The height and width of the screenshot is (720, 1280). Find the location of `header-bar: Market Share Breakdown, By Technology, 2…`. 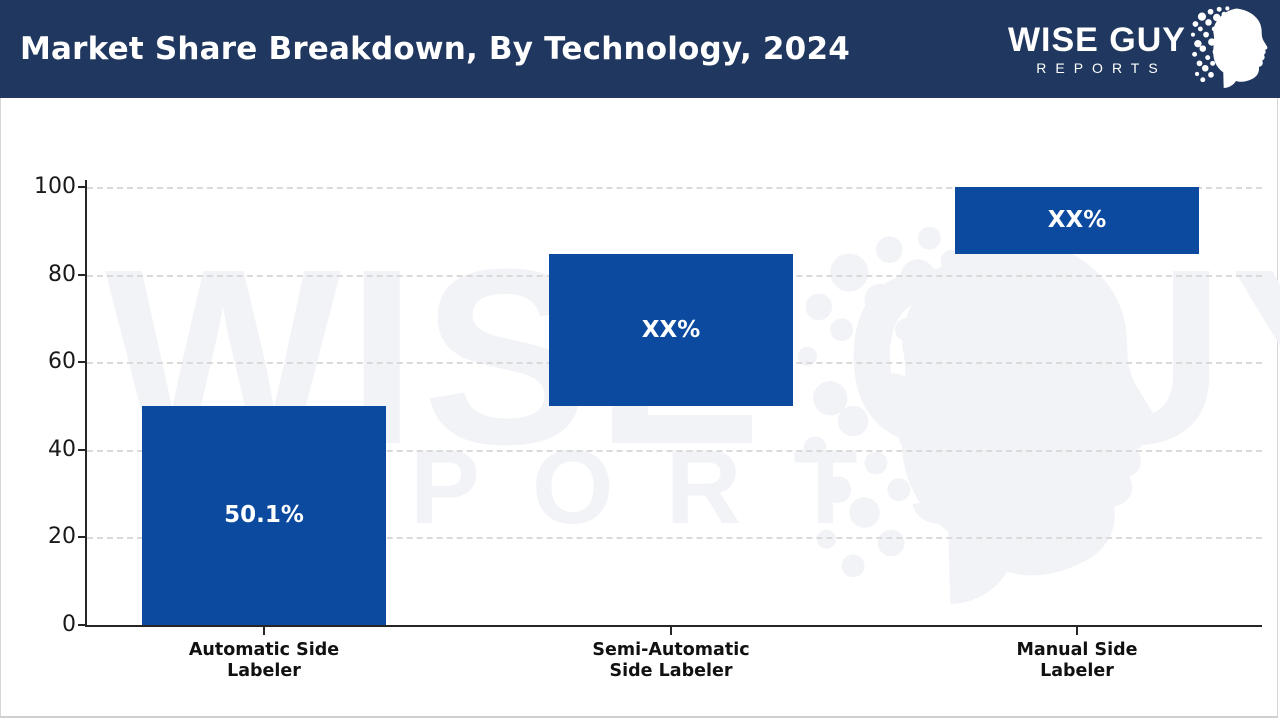

header-bar: Market Share Breakdown, By Technology, 2… is located at coordinates (640, 49).